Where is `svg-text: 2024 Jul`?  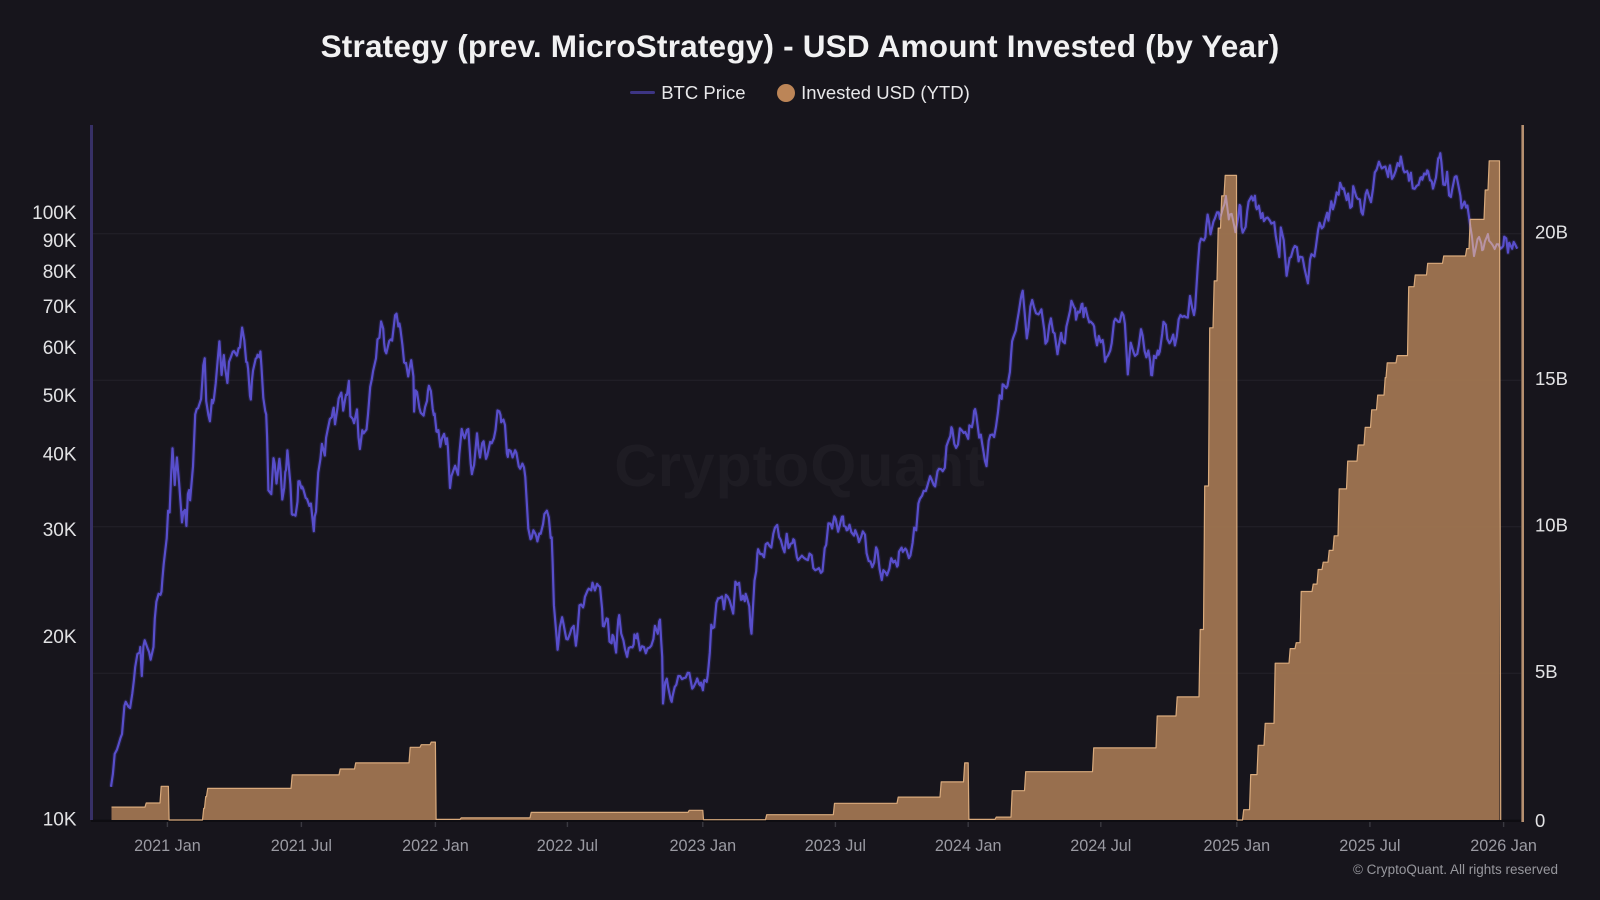
svg-text: 2024 Jul is located at coordinates (1100, 846).